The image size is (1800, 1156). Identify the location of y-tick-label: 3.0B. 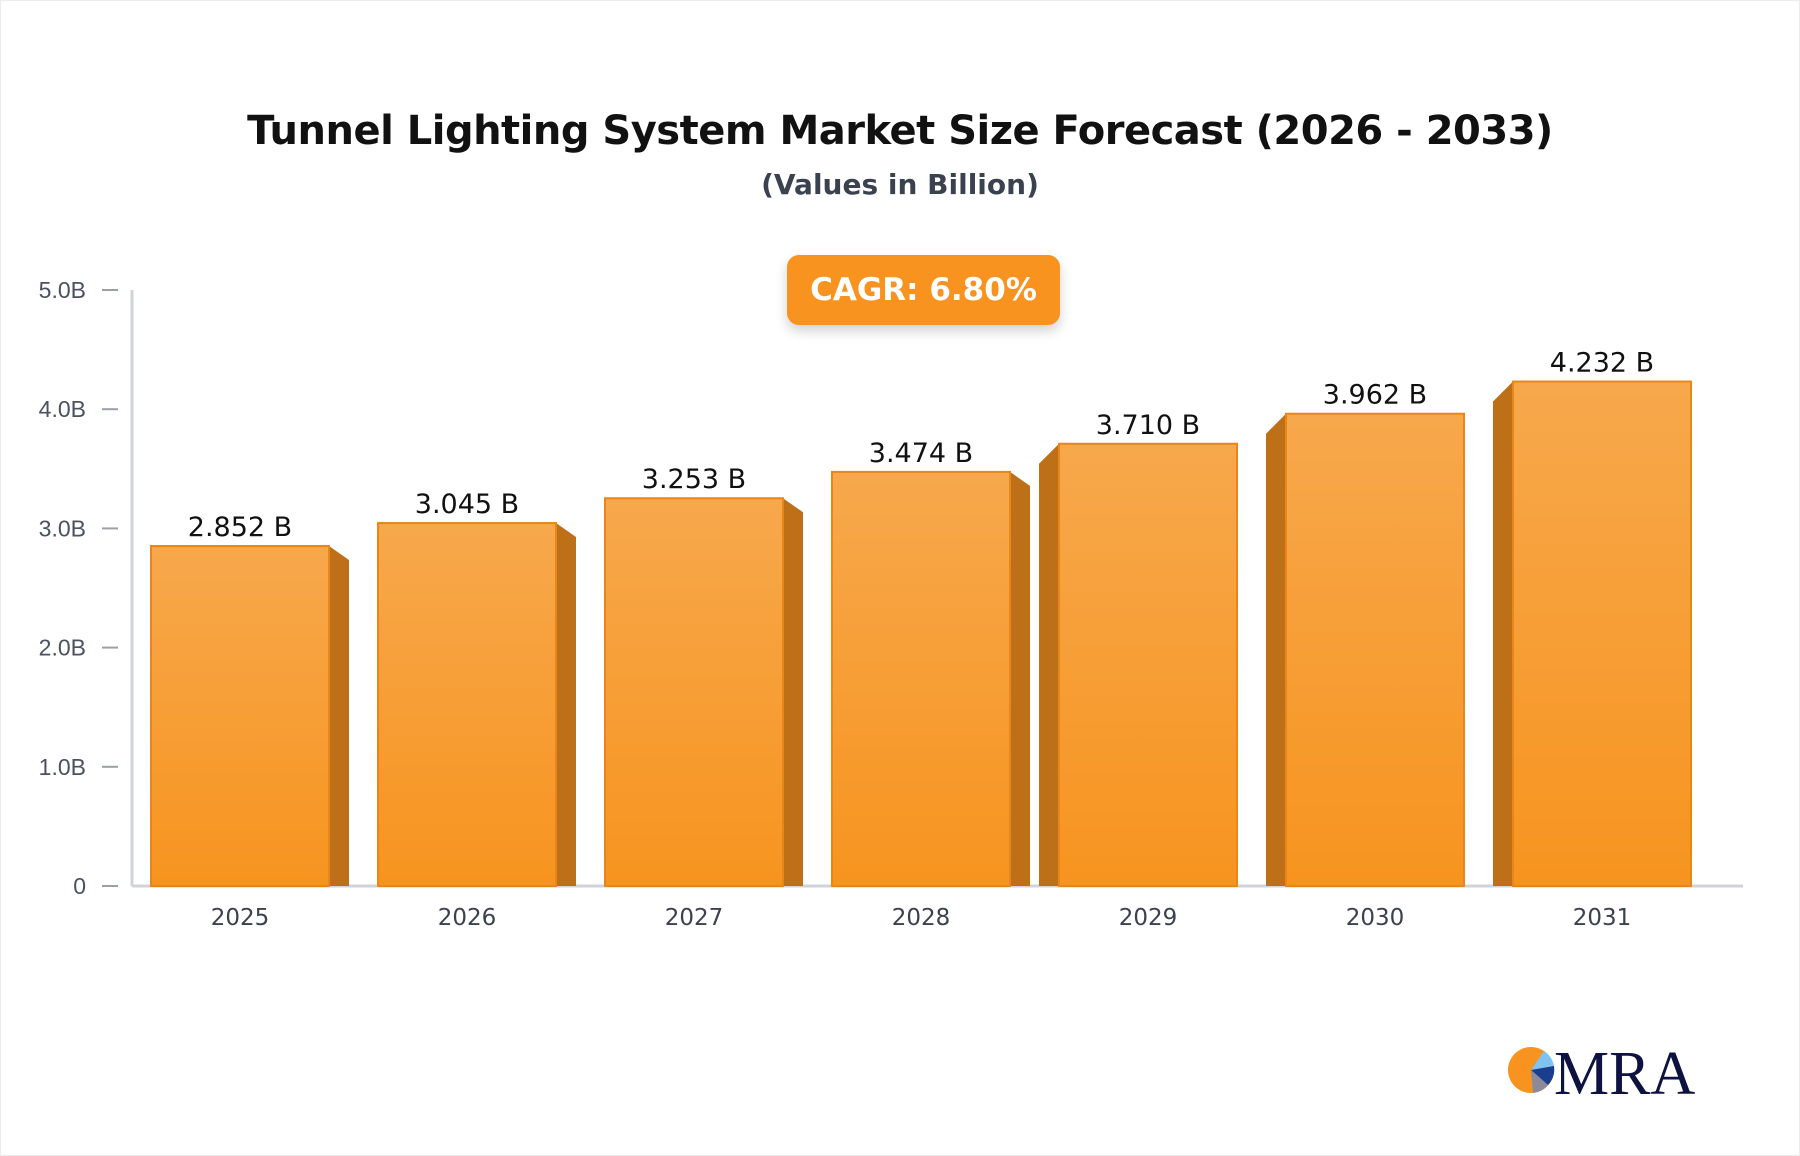
(62, 528).